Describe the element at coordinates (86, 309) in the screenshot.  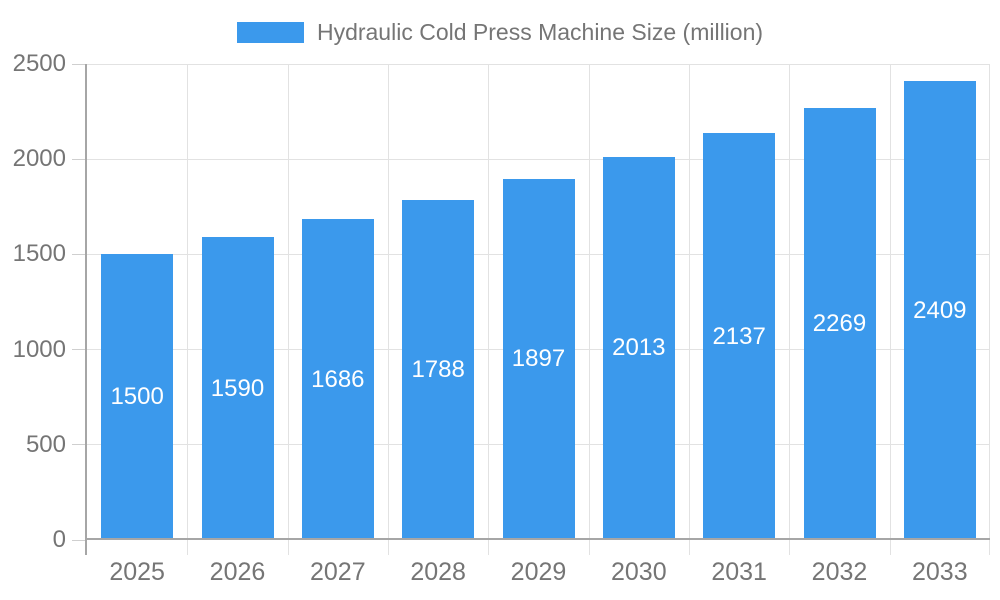
I see `y-axis-line` at that location.